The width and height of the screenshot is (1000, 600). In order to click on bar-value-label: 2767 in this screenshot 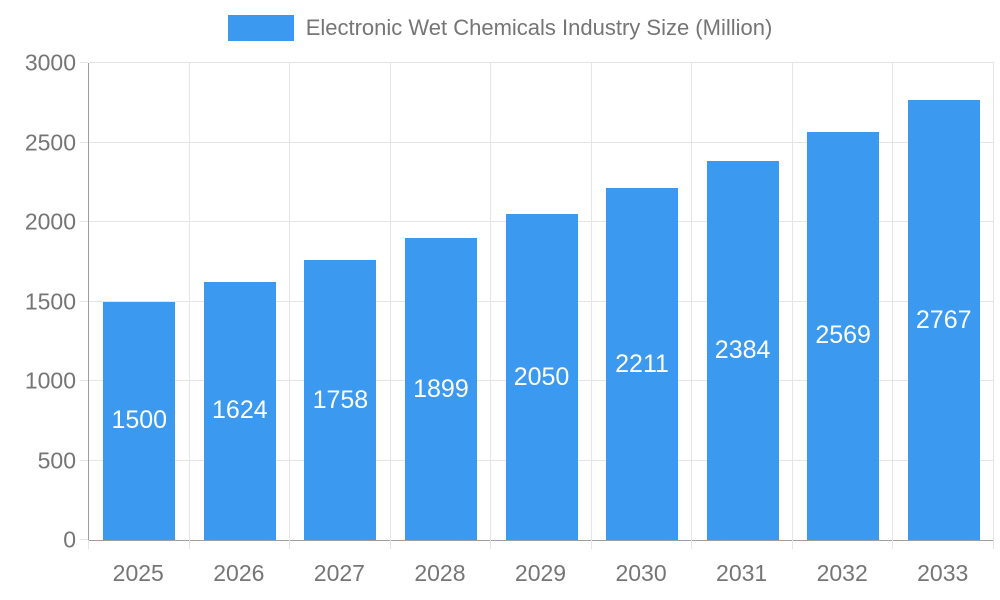, I will do `click(943, 319)`.